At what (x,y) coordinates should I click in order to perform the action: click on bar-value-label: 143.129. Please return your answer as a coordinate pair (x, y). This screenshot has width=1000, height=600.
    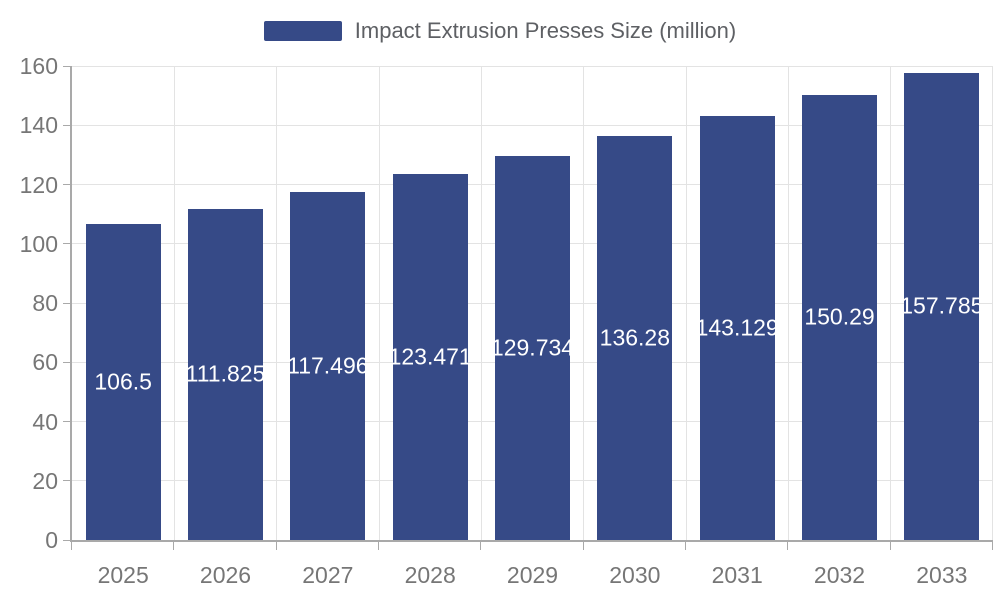
    Looking at the image, I should click on (737, 327).